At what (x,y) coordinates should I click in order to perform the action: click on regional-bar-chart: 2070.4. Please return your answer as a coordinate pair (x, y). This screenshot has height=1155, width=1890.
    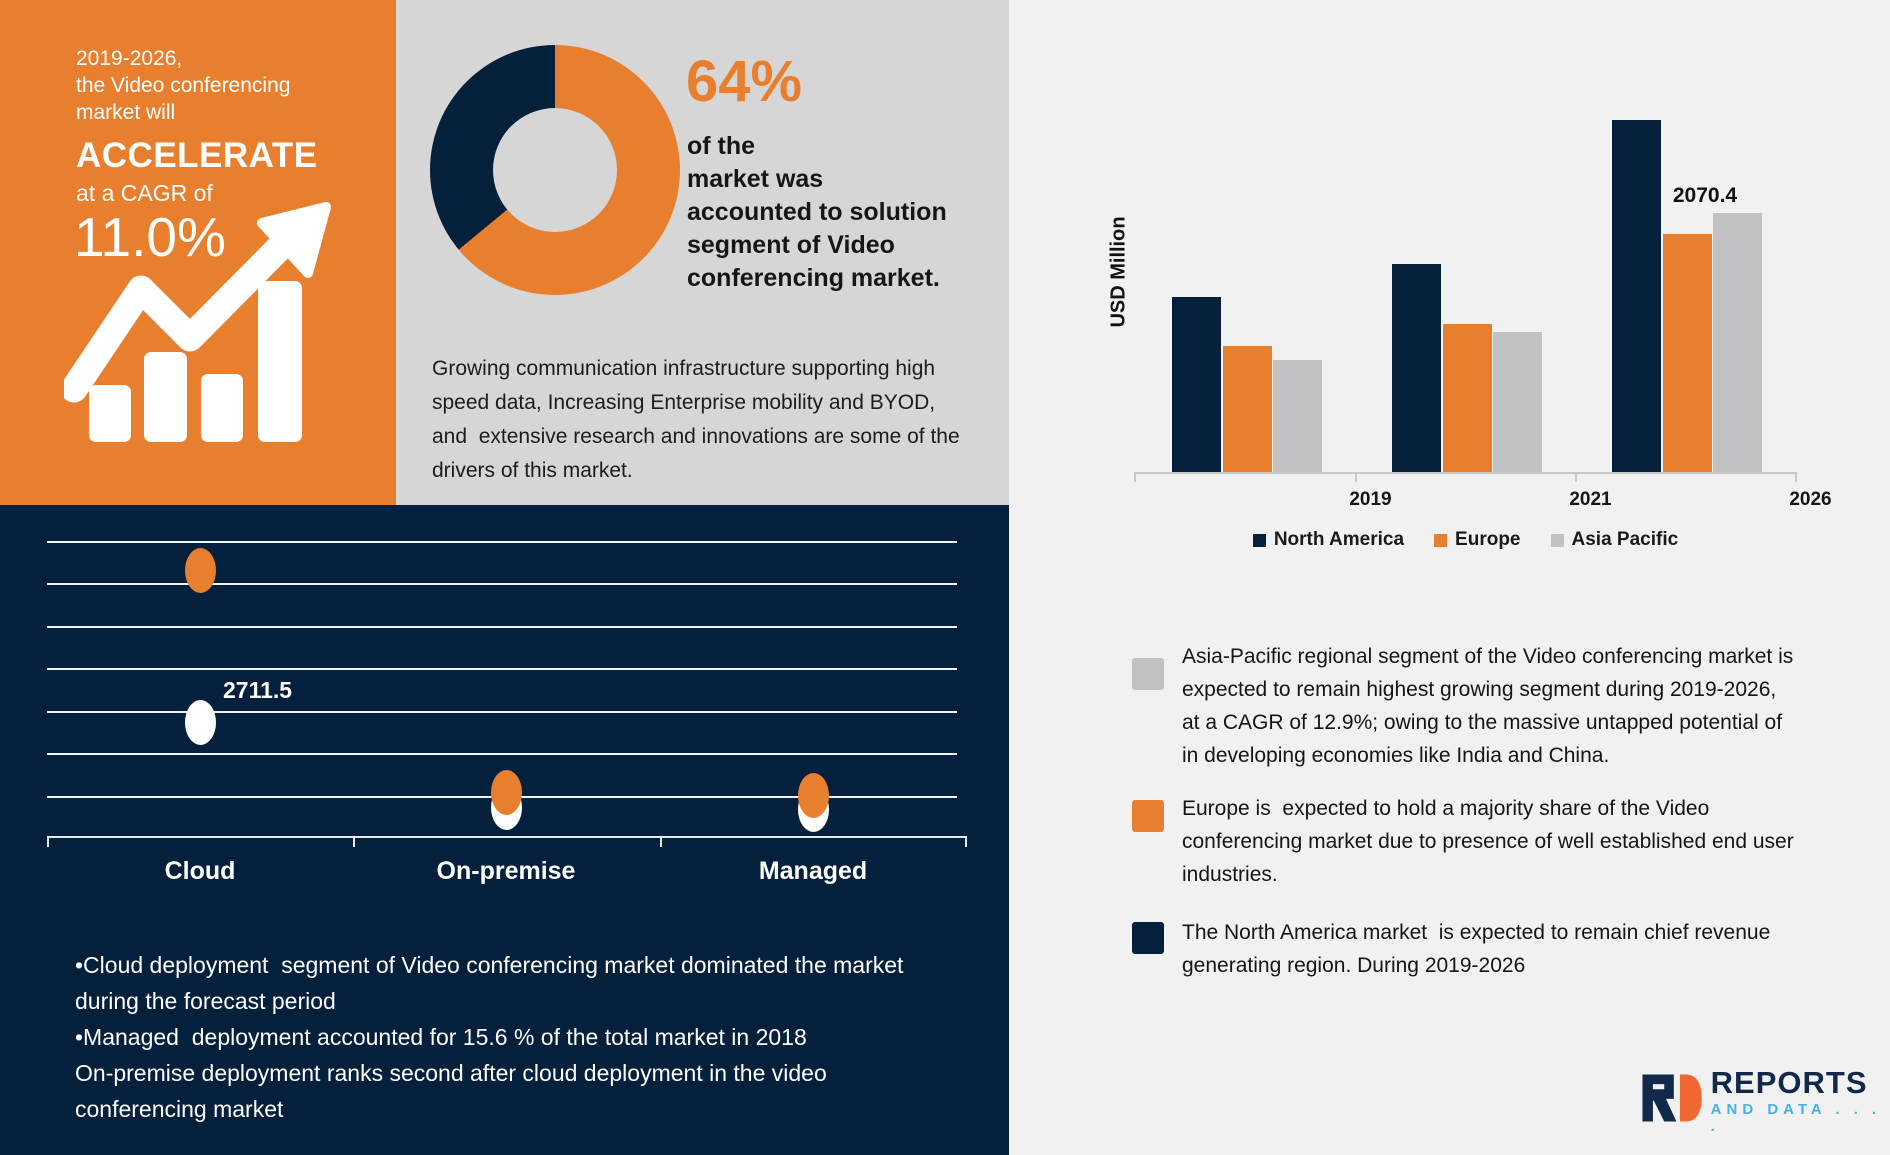
    Looking at the image, I should click on (1465, 241).